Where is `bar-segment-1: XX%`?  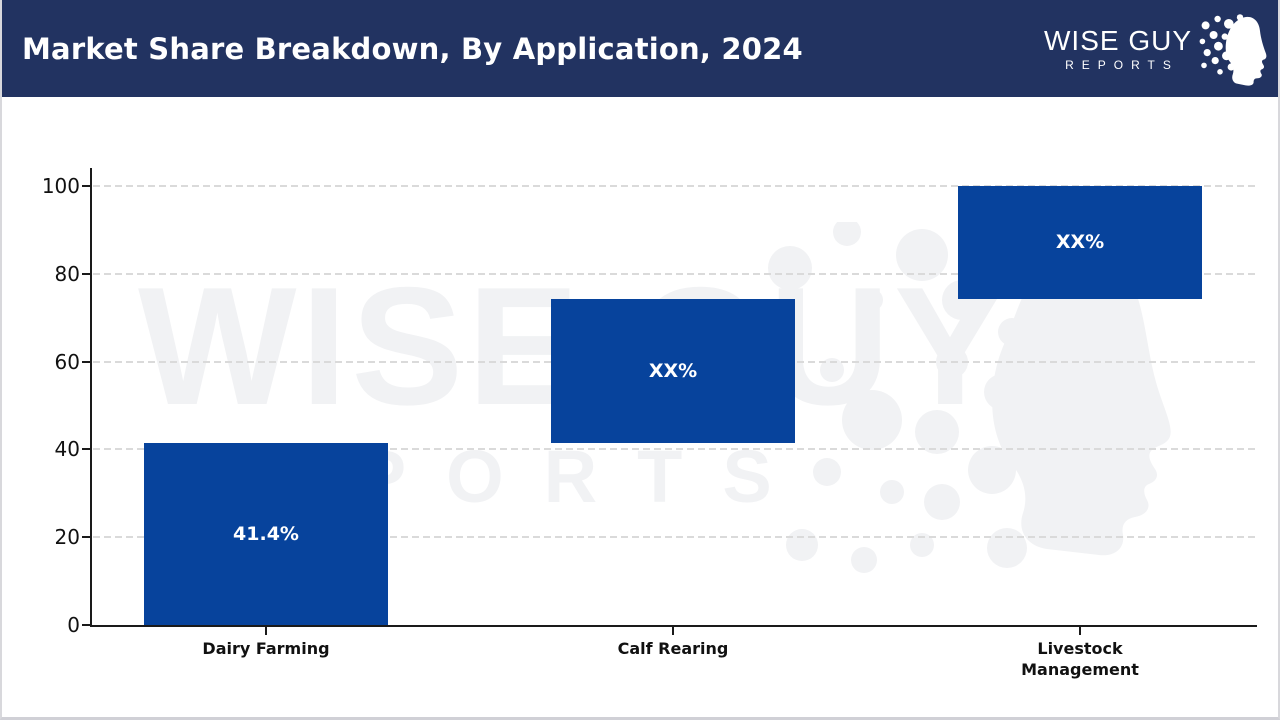 bar-segment-1: XX% is located at coordinates (673, 371).